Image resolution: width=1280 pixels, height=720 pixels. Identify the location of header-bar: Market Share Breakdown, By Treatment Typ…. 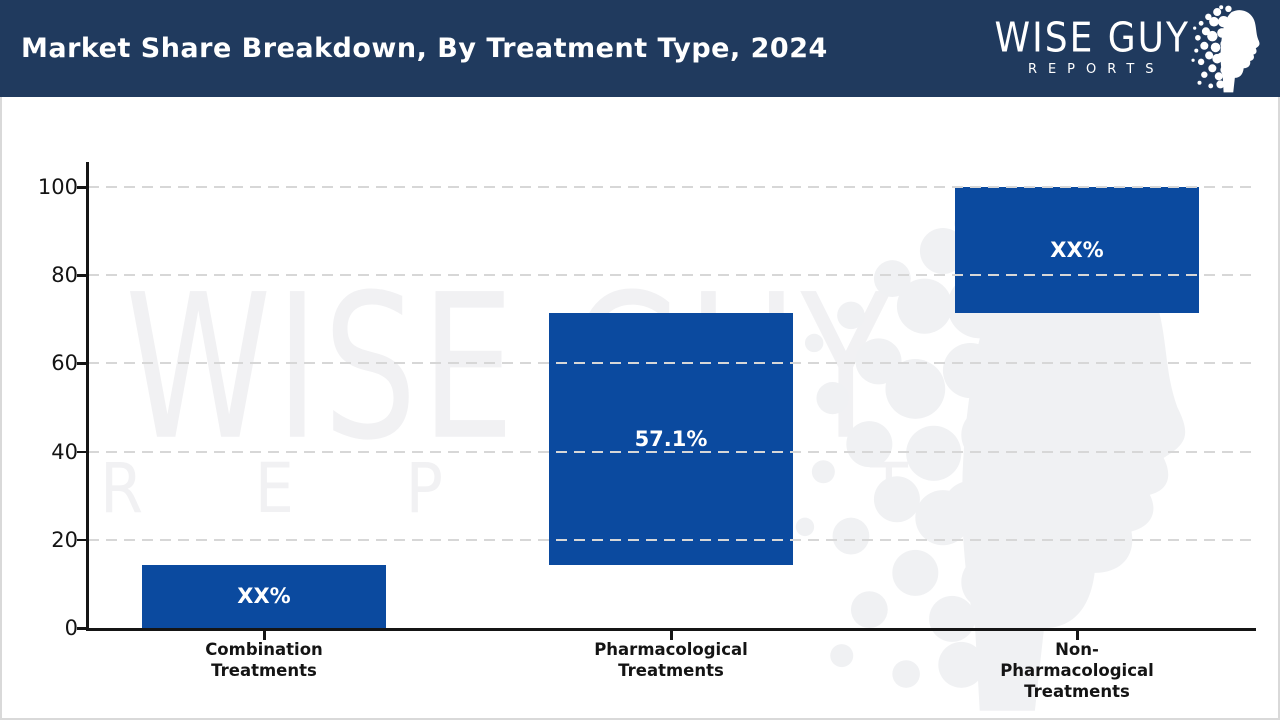
(640, 48).